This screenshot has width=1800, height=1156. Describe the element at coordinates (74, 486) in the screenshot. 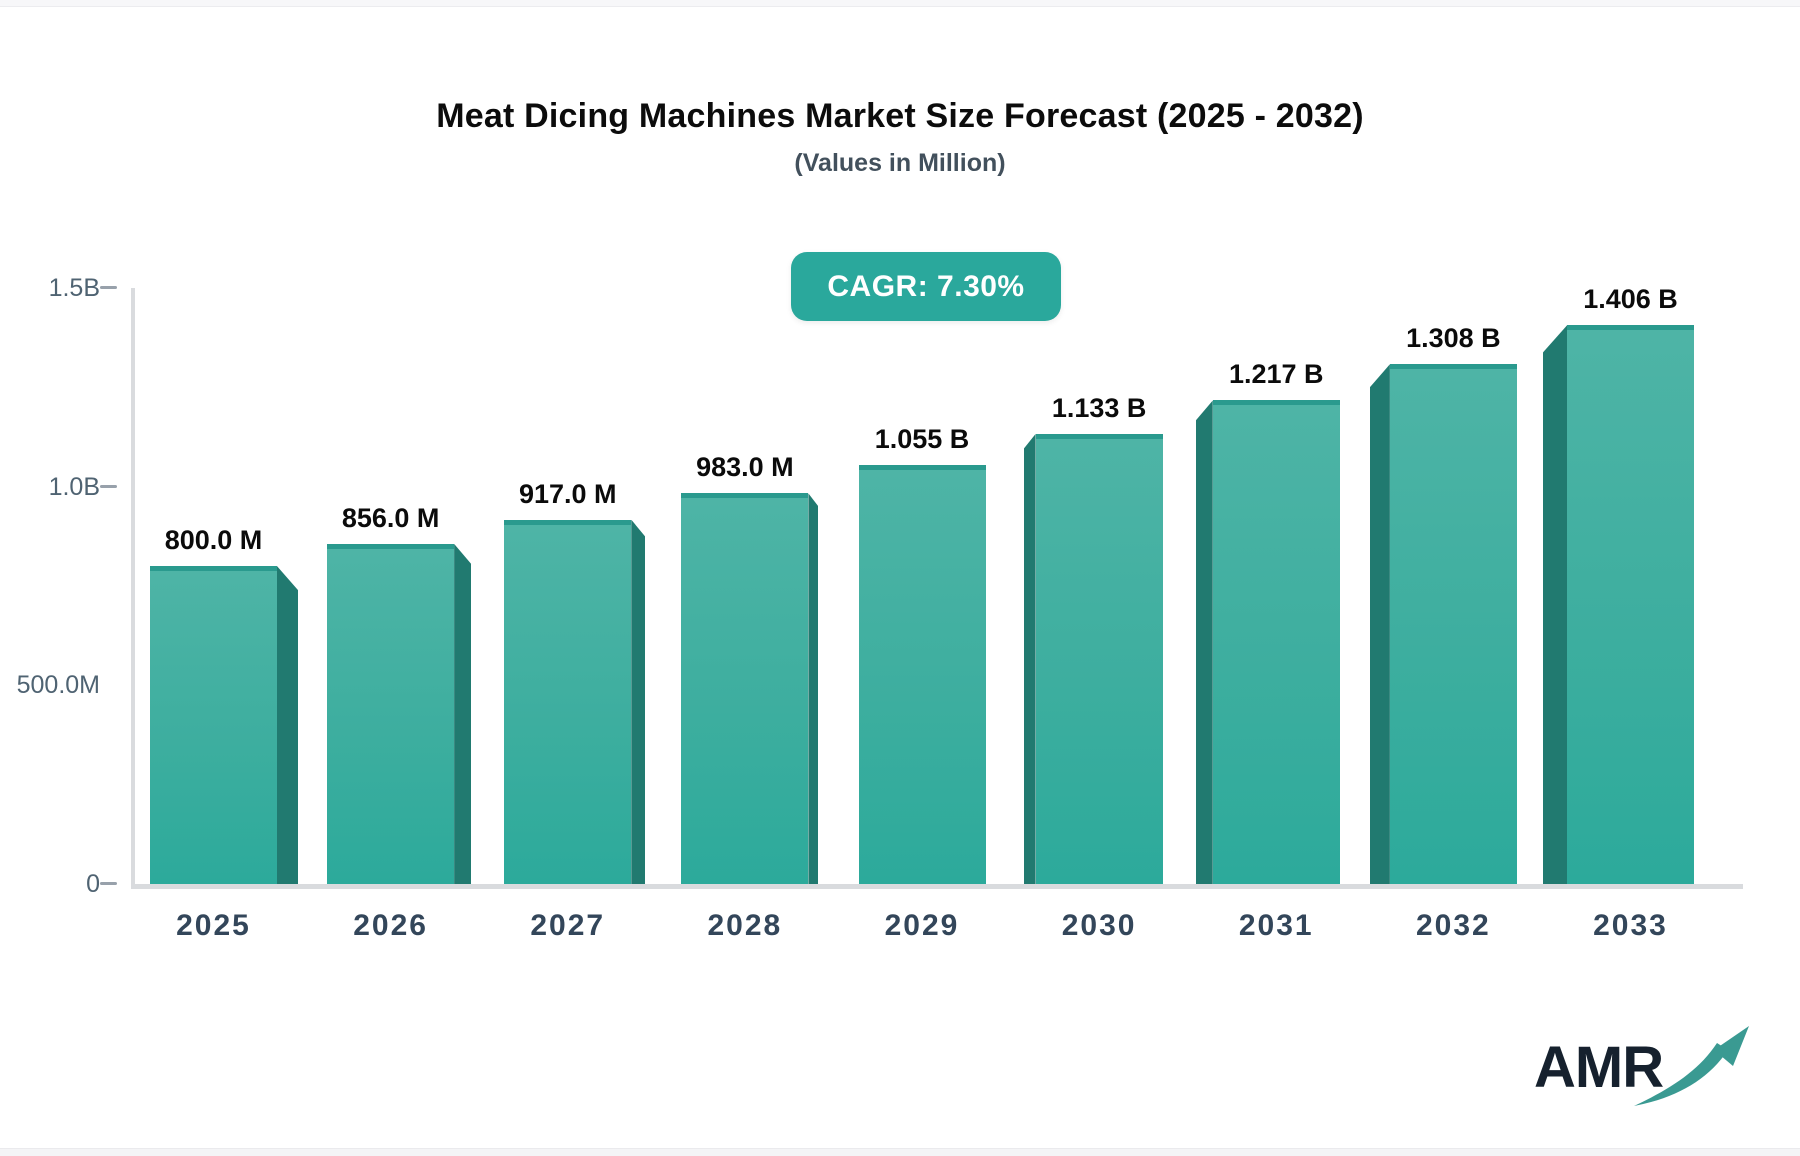

I see `y-tick-label: 1.0B` at that location.